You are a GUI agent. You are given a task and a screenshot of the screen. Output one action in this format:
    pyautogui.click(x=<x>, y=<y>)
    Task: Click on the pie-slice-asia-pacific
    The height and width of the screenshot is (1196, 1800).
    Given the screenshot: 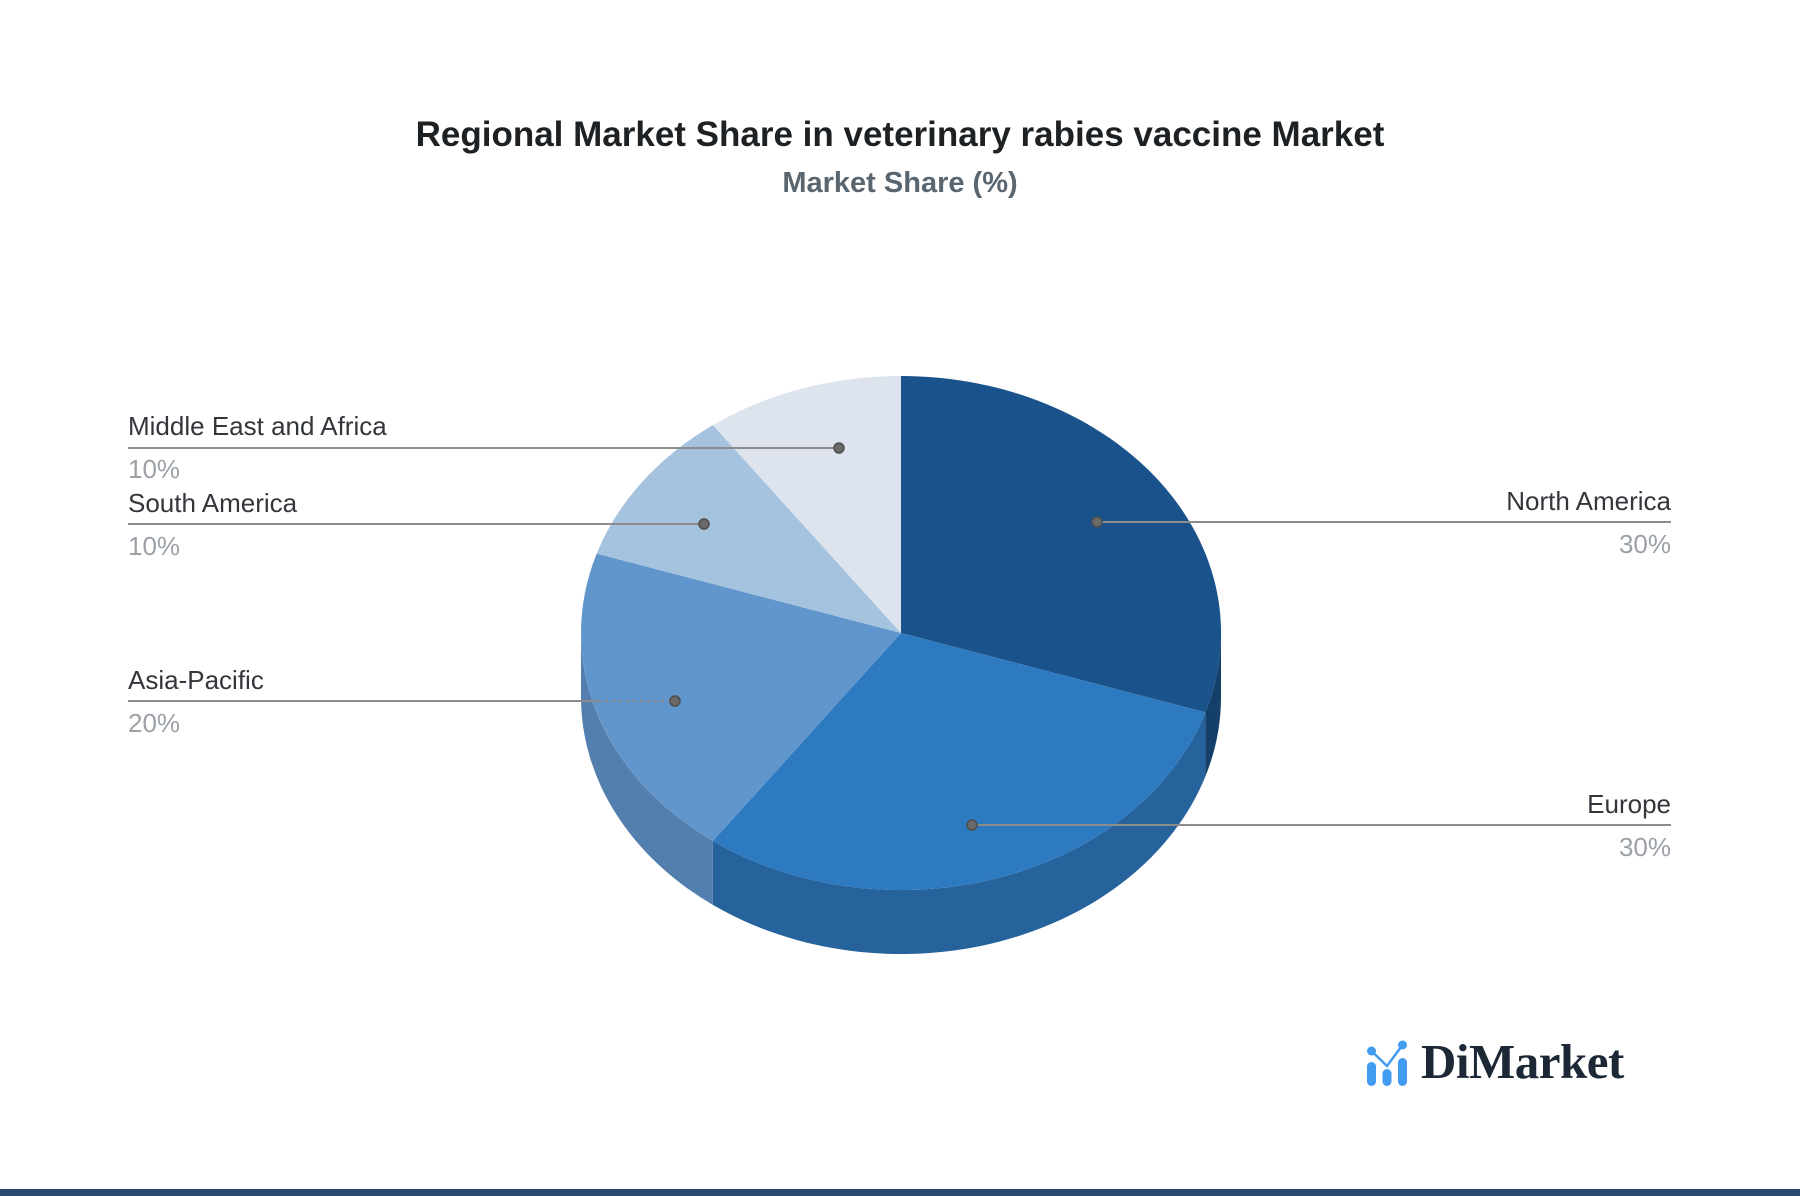 What is the action you would take?
    pyautogui.click(x=741, y=697)
    